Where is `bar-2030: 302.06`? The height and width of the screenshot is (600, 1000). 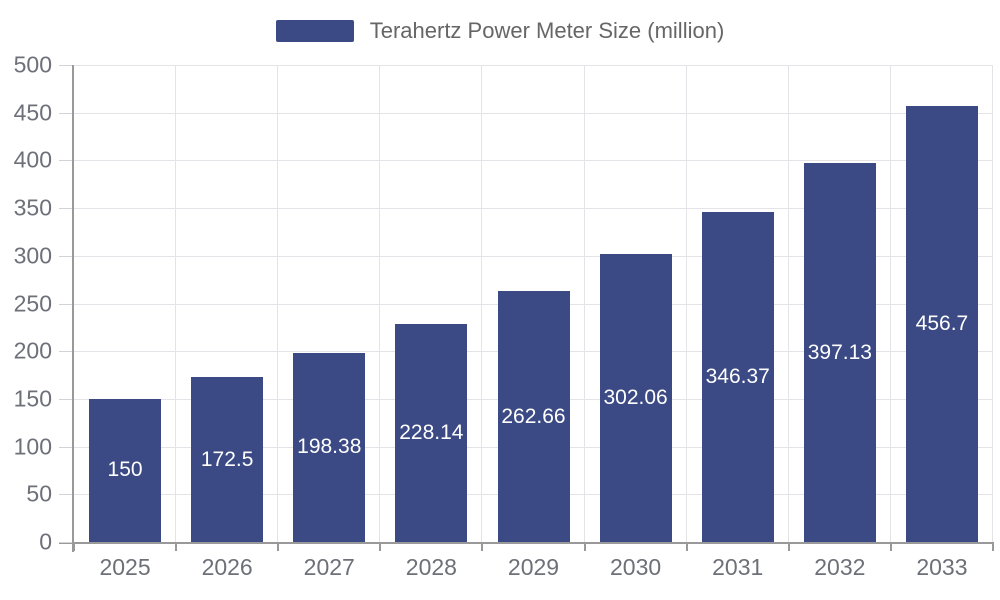 bar-2030: 302.06 is located at coordinates (635, 397).